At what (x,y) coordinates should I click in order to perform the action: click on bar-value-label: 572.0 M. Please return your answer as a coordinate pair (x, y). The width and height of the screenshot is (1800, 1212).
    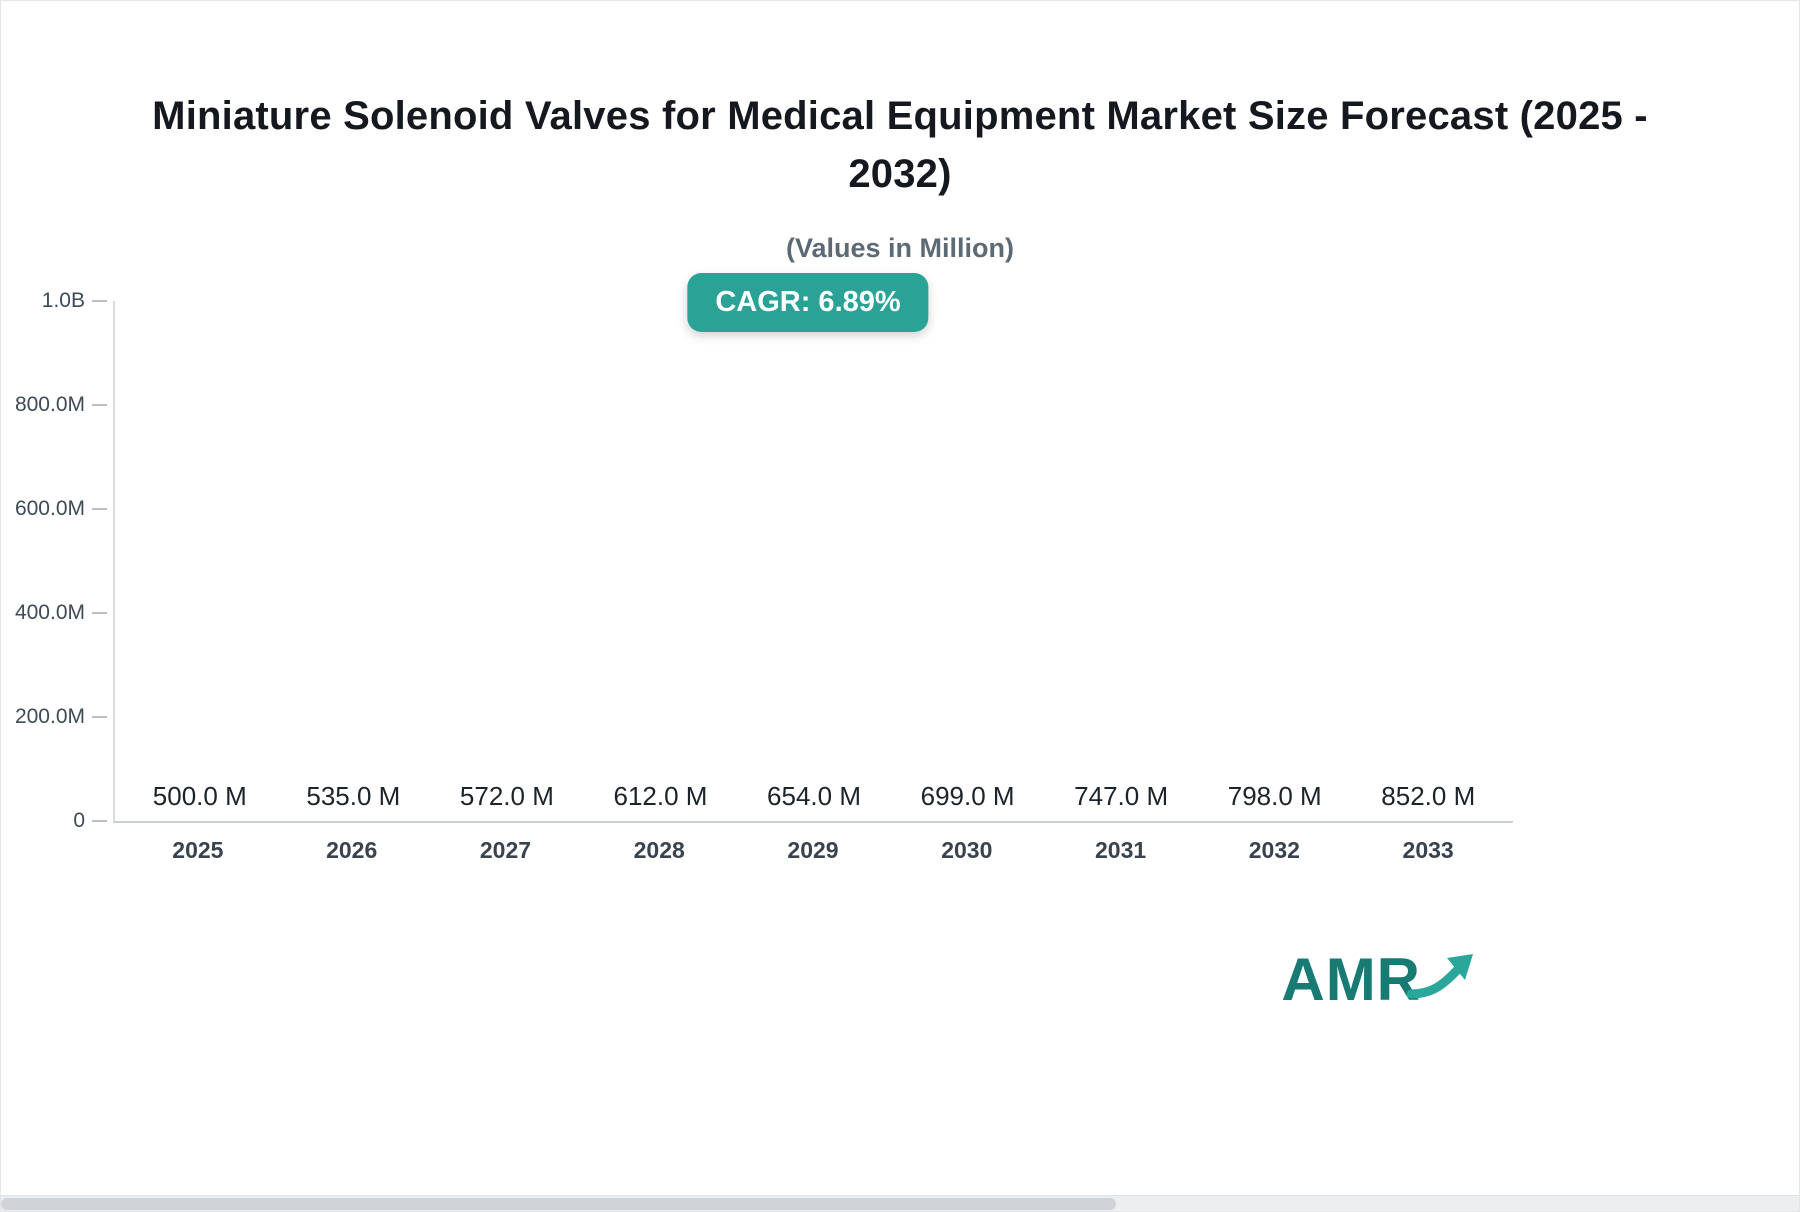
    Looking at the image, I should click on (506, 796).